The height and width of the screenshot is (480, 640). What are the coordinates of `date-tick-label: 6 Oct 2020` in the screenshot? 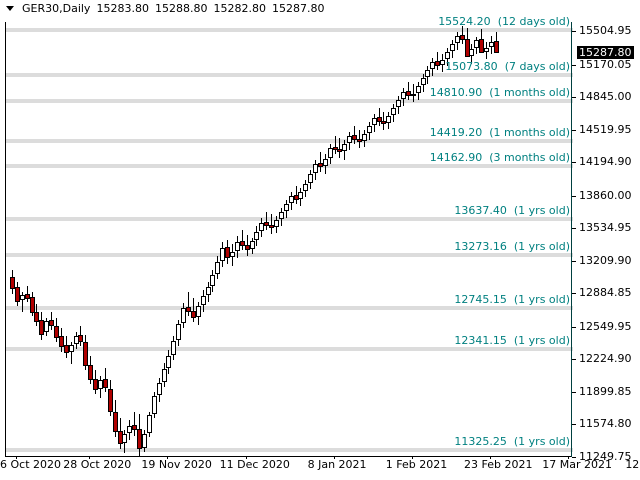 It's located at (31, 464).